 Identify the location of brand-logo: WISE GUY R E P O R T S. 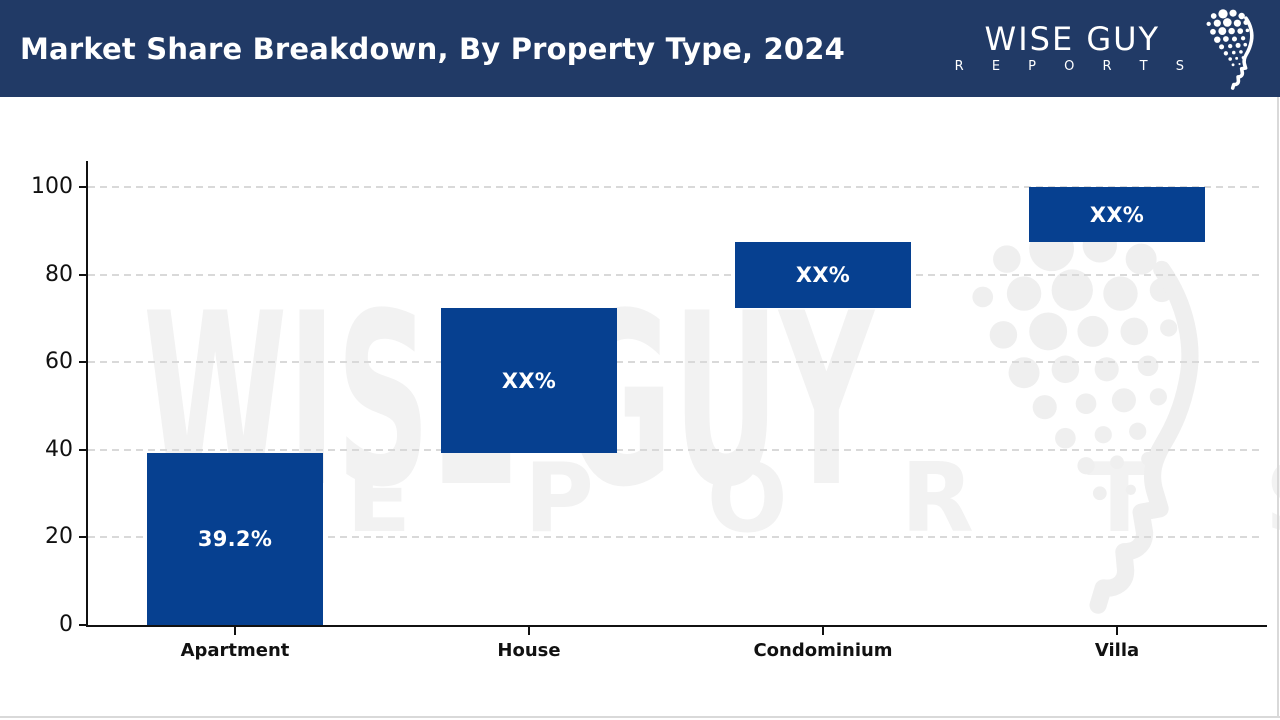
(1102, 49).